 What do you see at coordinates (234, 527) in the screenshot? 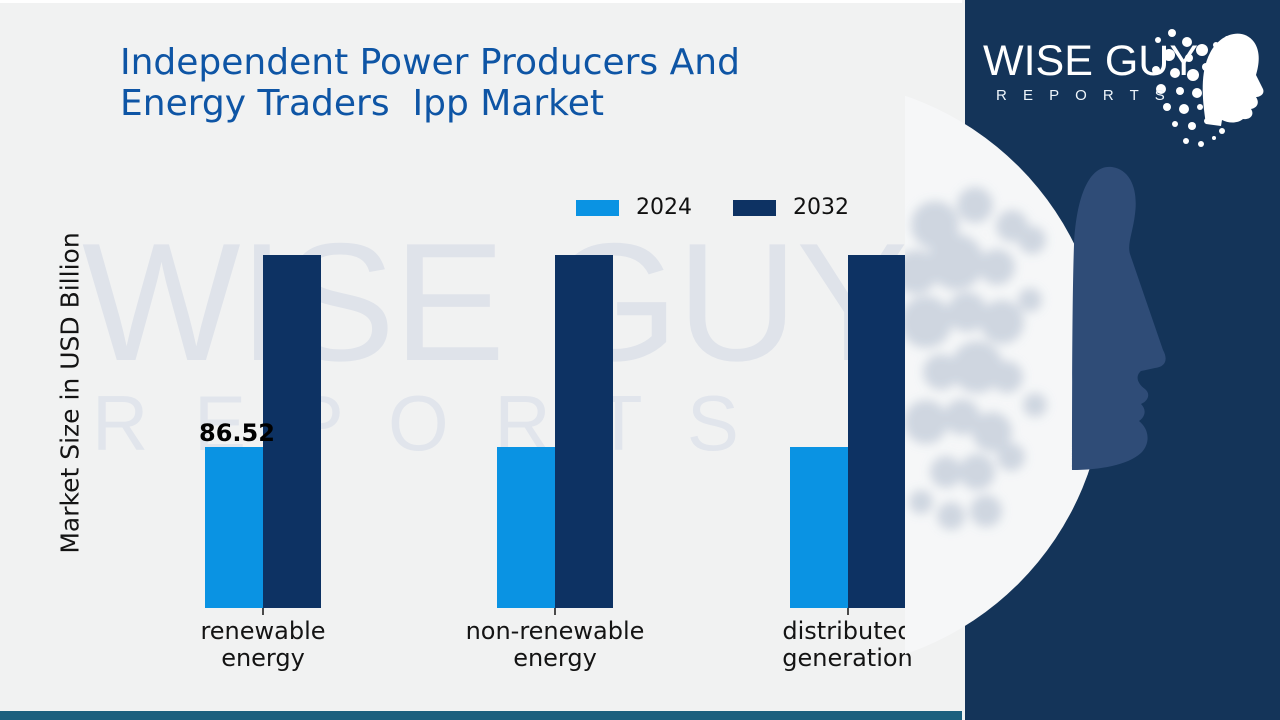
I see `bar-2024-renewable-energy` at bounding box center [234, 527].